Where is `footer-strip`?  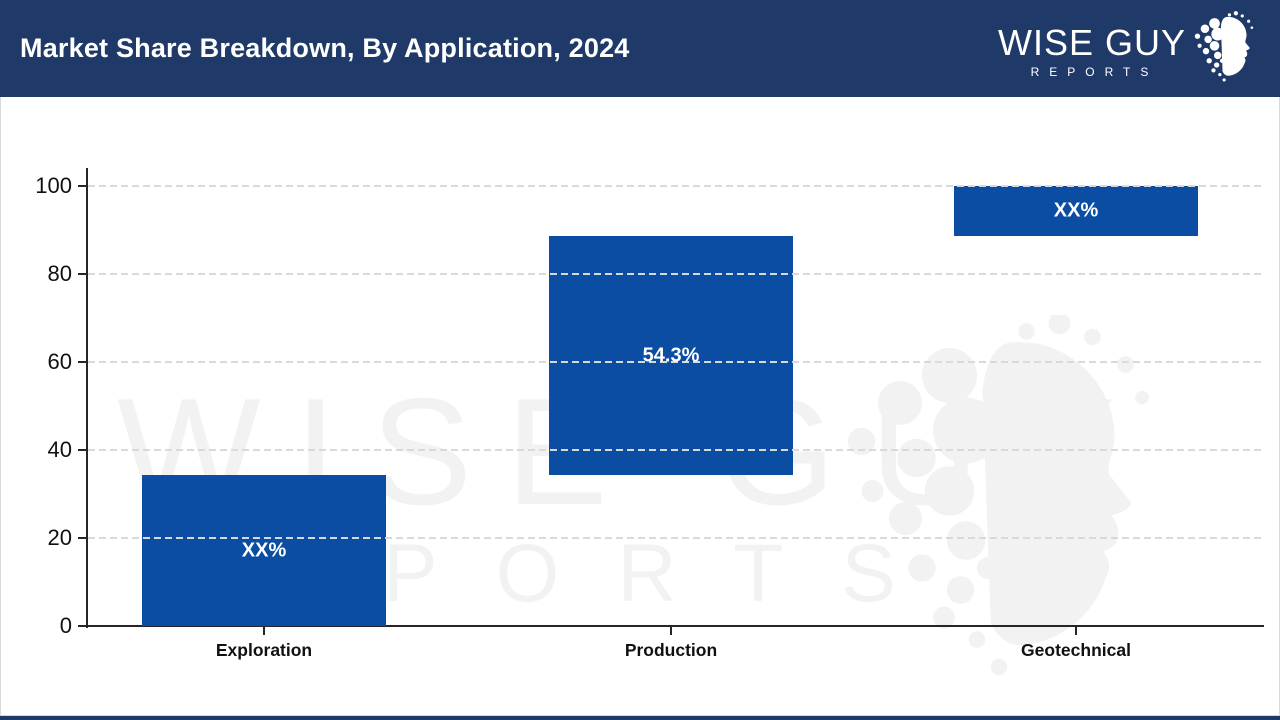 footer-strip is located at coordinates (640, 718).